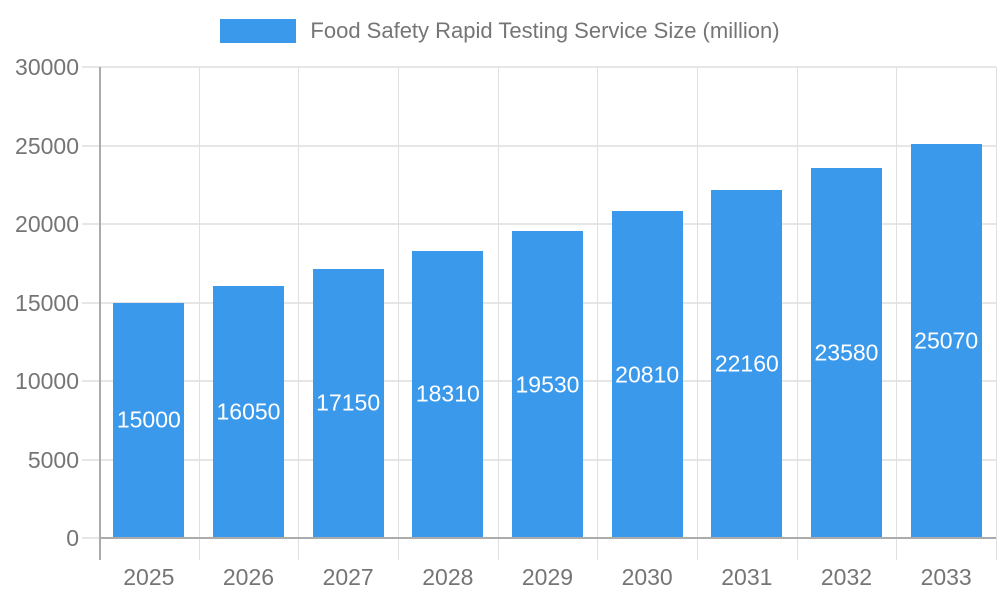 The width and height of the screenshot is (1000, 600). I want to click on bar-value-label: 16050, so click(248, 411).